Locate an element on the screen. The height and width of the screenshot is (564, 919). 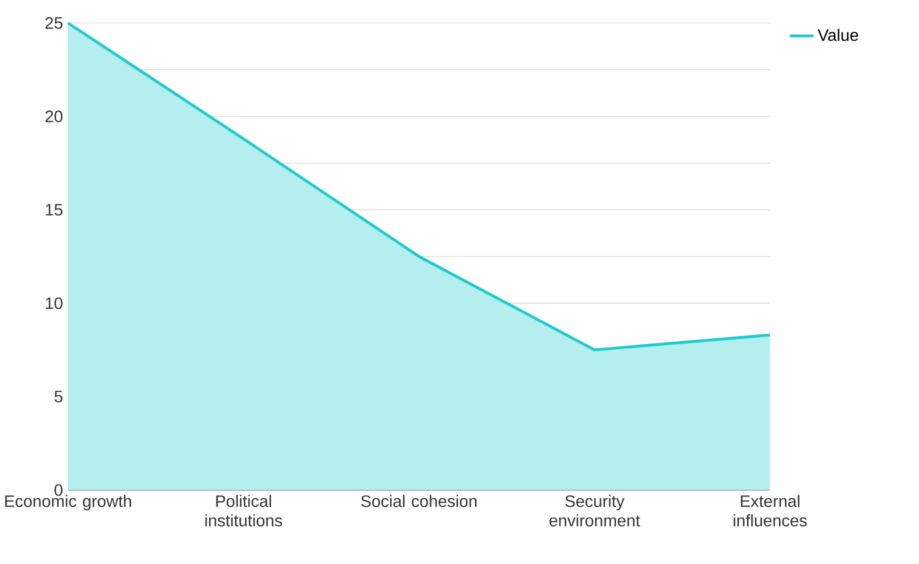
y-tick-label: 25 is located at coordinates (53, 23).